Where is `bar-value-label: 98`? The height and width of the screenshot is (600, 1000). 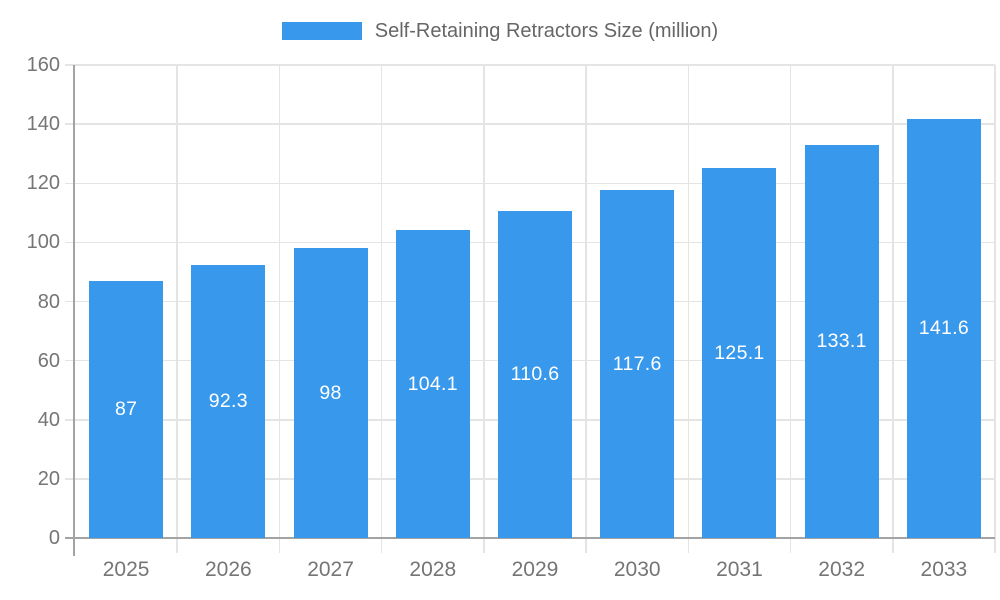
bar-value-label: 98 is located at coordinates (330, 392).